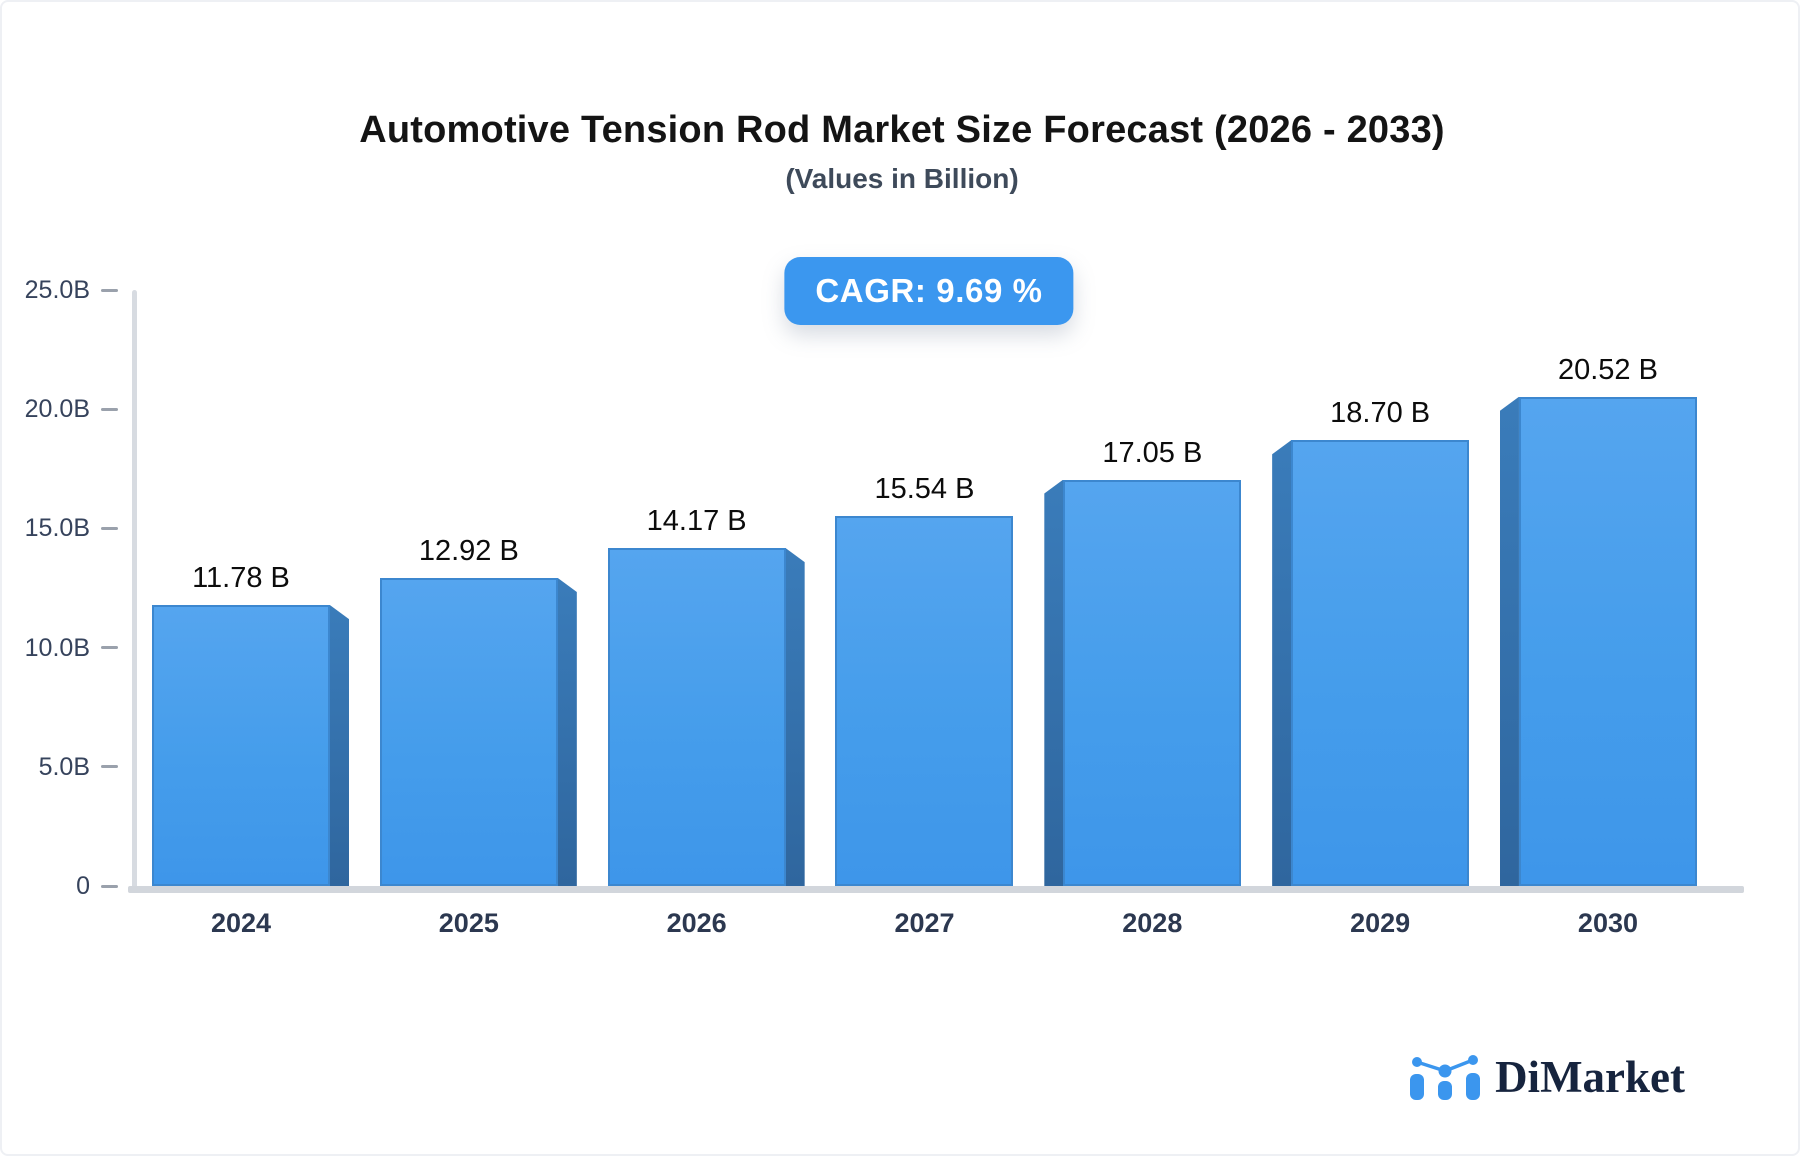 Image resolution: width=1800 pixels, height=1156 pixels. Describe the element at coordinates (1445, 1077) in the screenshot. I see `mini-bar-chart-logo-icon` at that location.